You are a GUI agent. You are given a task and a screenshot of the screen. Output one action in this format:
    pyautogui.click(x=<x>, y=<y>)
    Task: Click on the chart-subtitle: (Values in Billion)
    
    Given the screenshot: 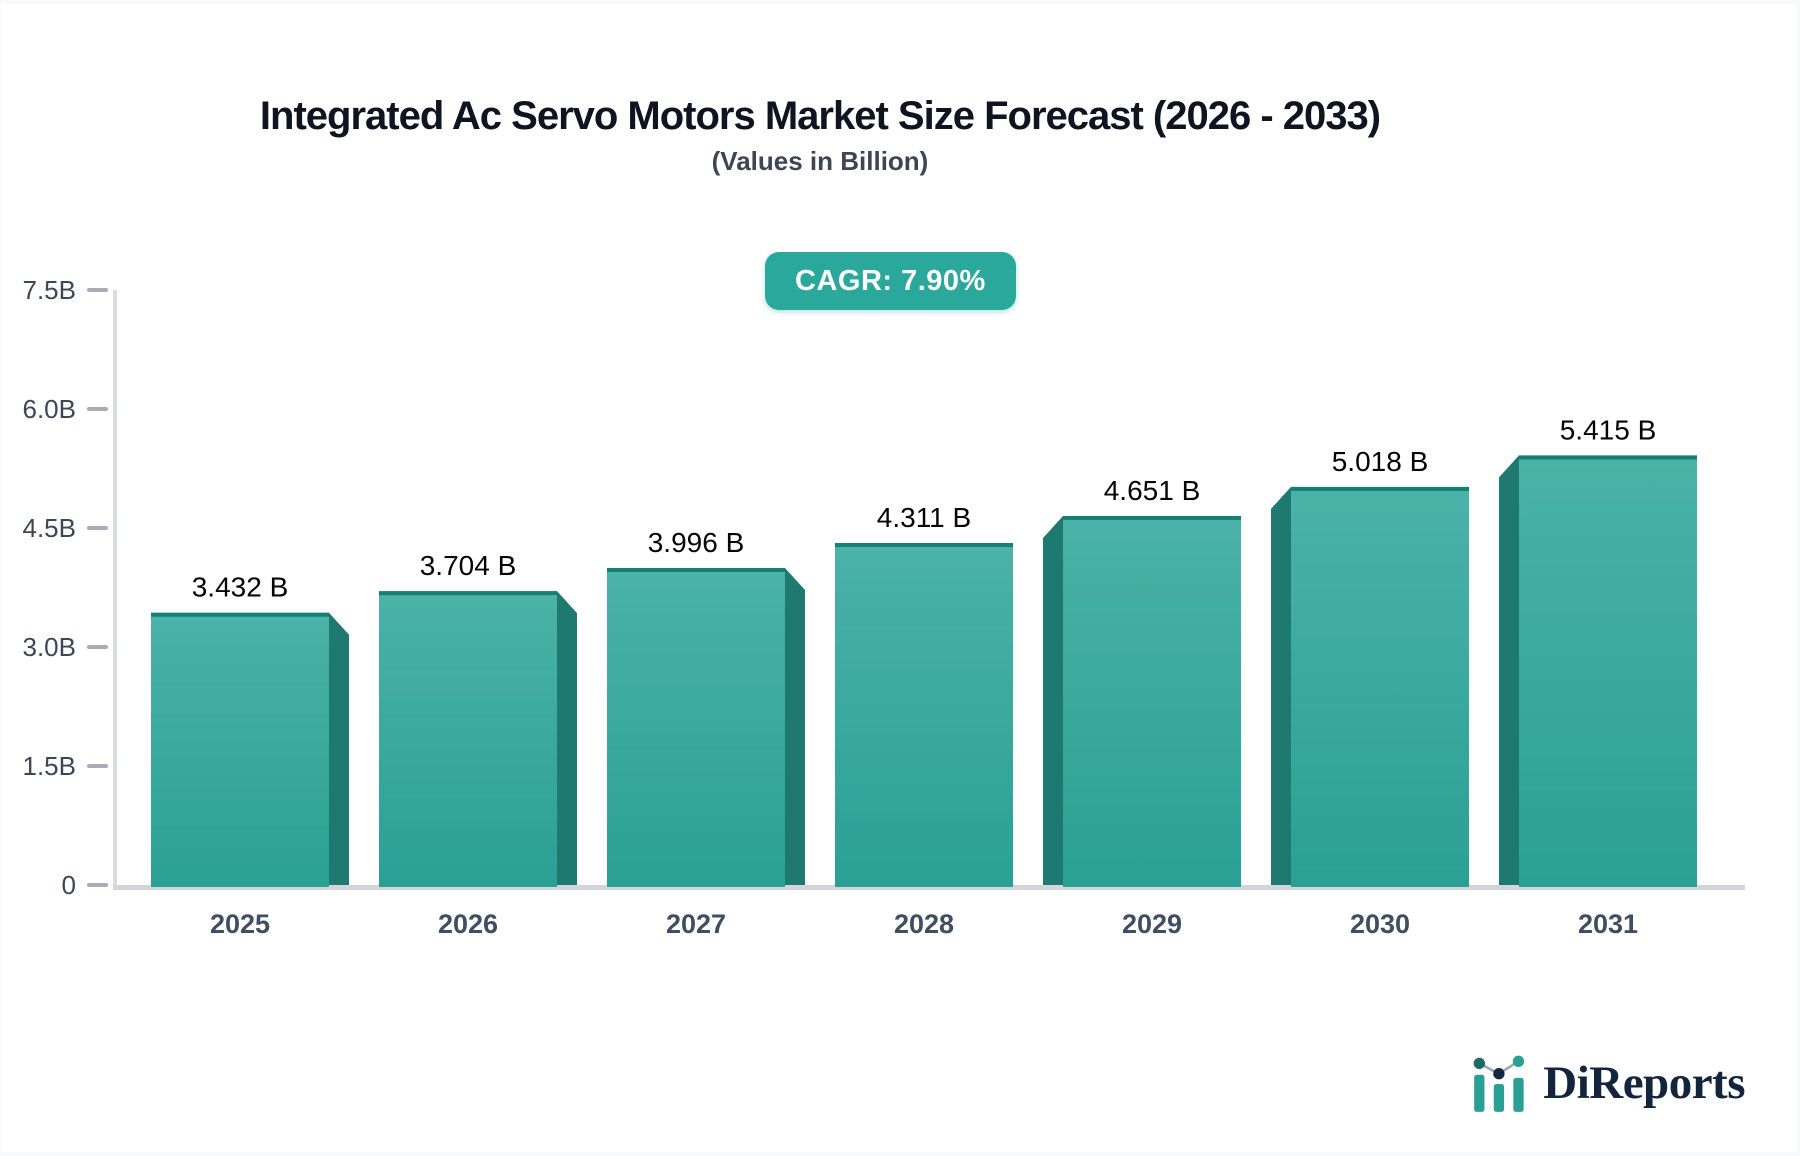 What is the action you would take?
    pyautogui.click(x=820, y=161)
    